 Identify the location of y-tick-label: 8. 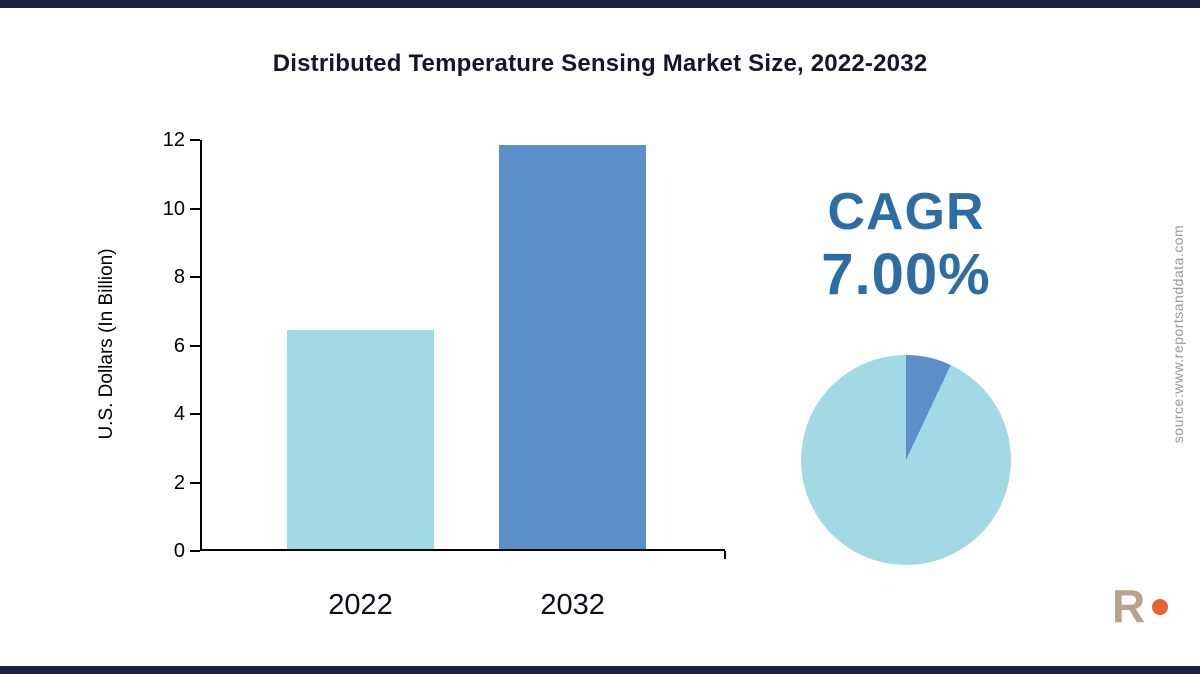
(179, 277).